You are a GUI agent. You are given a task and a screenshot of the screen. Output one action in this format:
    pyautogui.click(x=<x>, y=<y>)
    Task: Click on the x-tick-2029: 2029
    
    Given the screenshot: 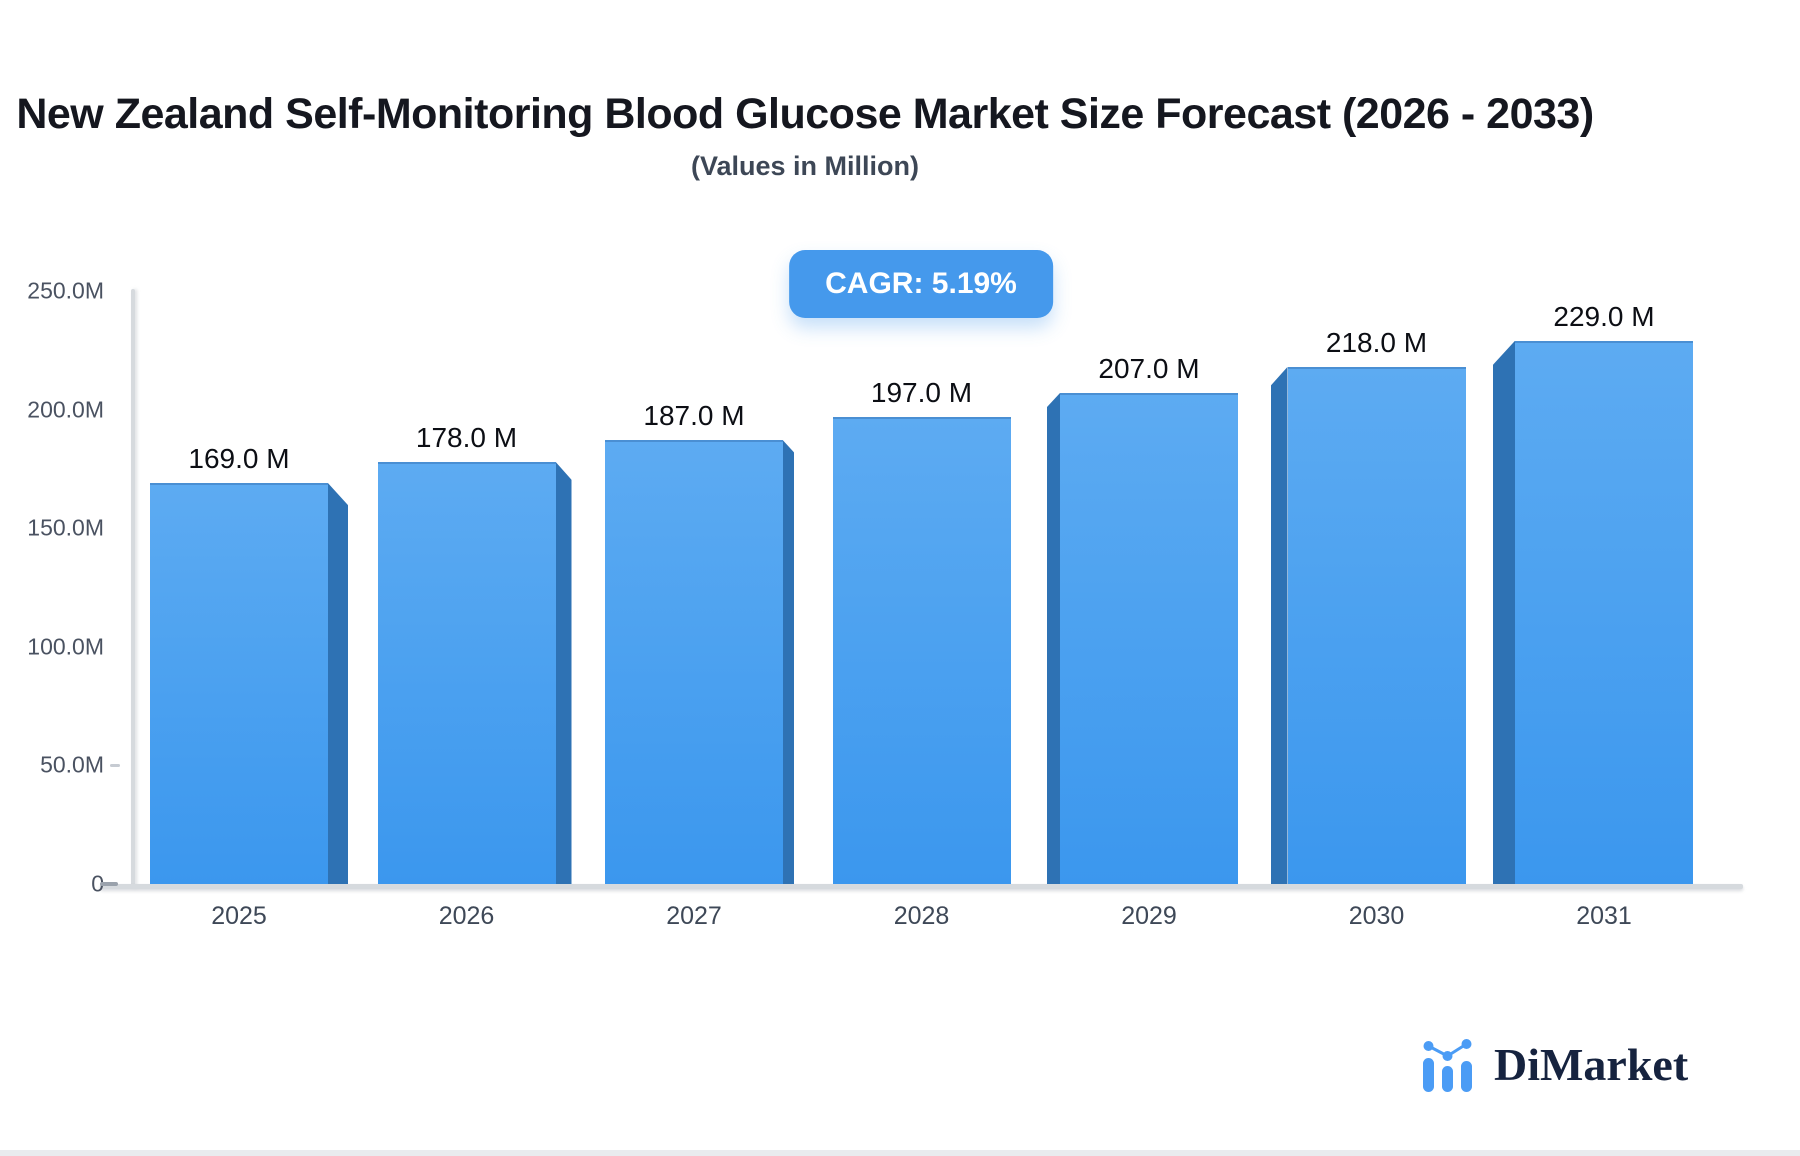 What is the action you would take?
    pyautogui.click(x=1149, y=916)
    